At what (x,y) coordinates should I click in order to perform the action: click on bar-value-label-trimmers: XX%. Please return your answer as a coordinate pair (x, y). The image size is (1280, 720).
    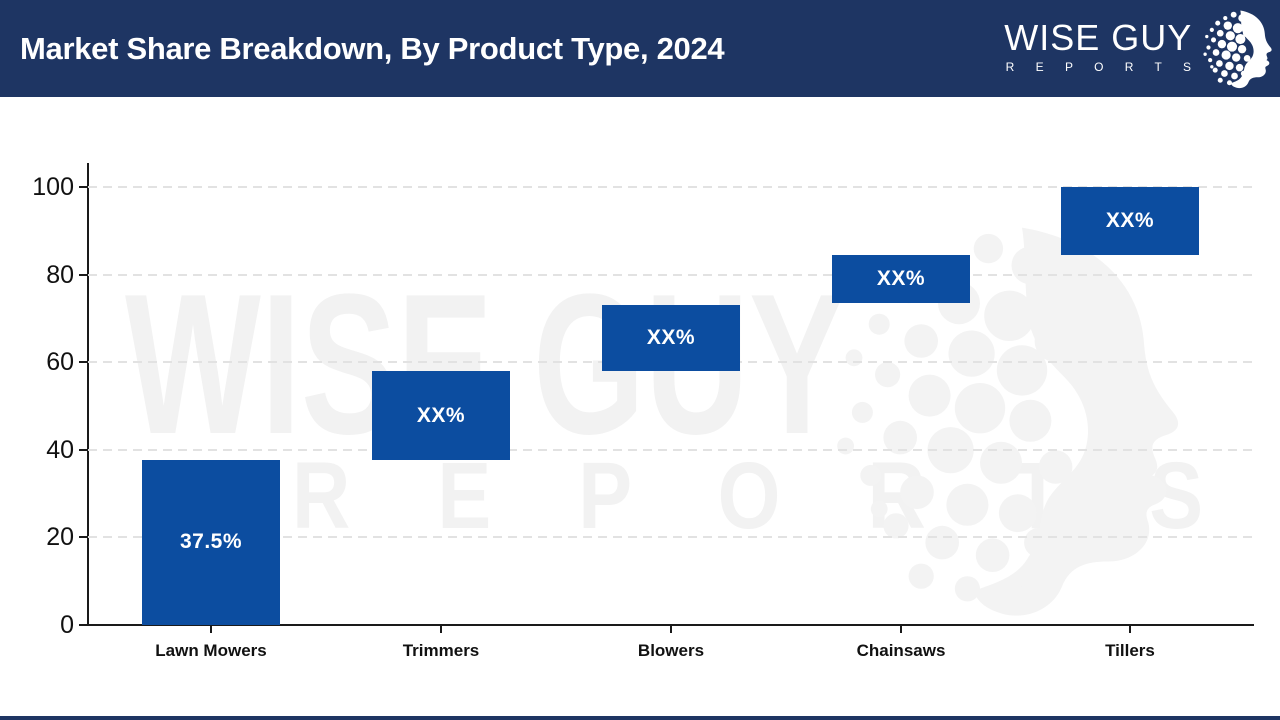
    Looking at the image, I should click on (441, 415).